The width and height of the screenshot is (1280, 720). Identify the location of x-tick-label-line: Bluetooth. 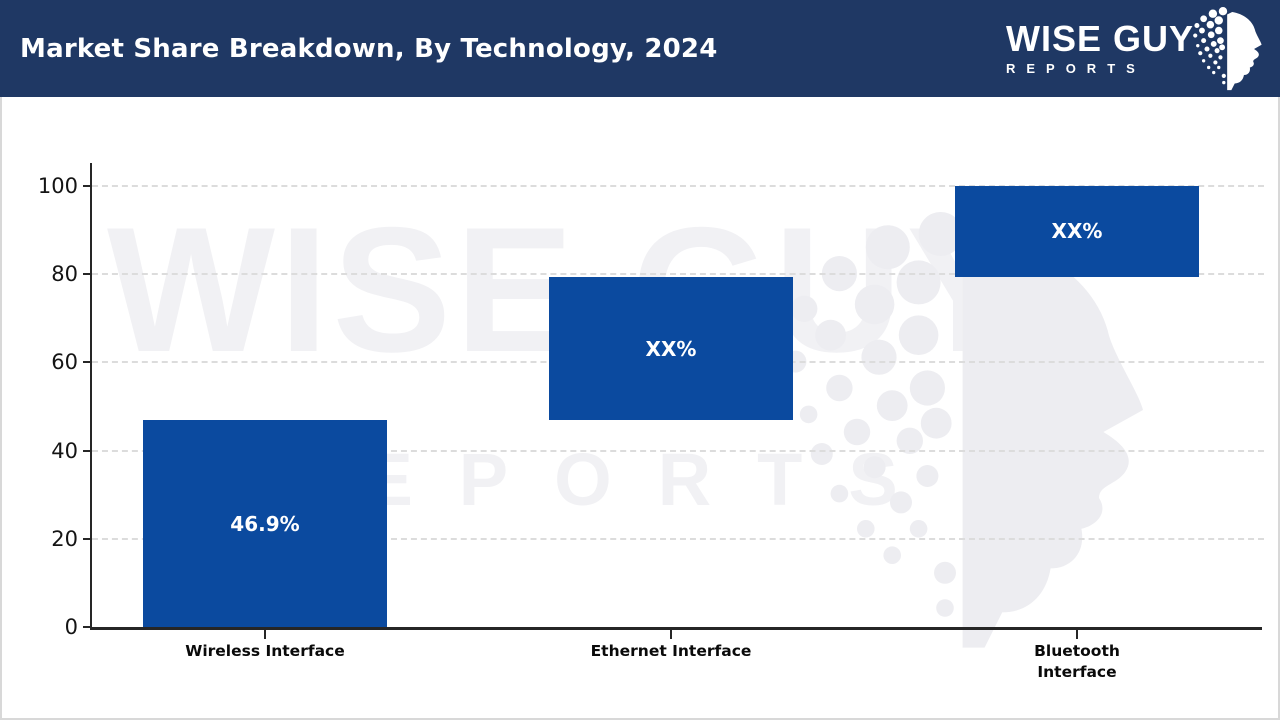
(1077, 651).